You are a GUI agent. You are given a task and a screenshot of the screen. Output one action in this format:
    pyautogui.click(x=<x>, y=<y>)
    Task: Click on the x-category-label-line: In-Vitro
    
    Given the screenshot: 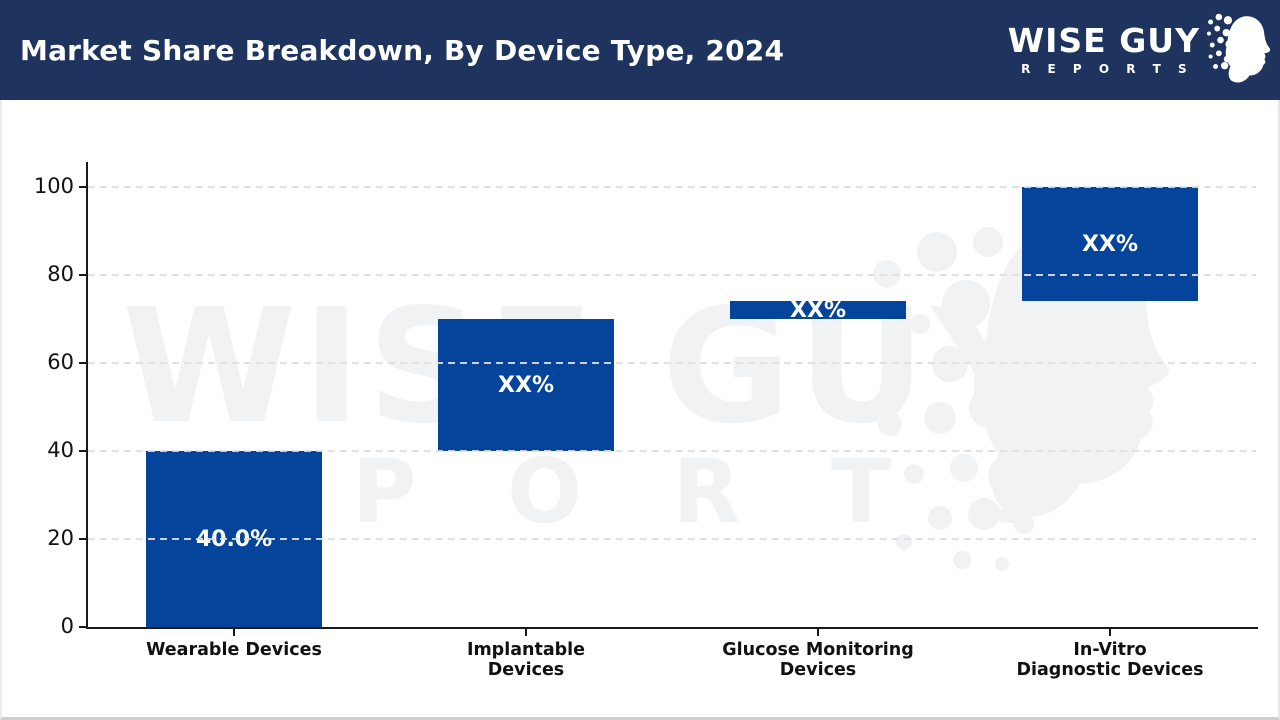 What is the action you would take?
    pyautogui.click(x=1110, y=650)
    